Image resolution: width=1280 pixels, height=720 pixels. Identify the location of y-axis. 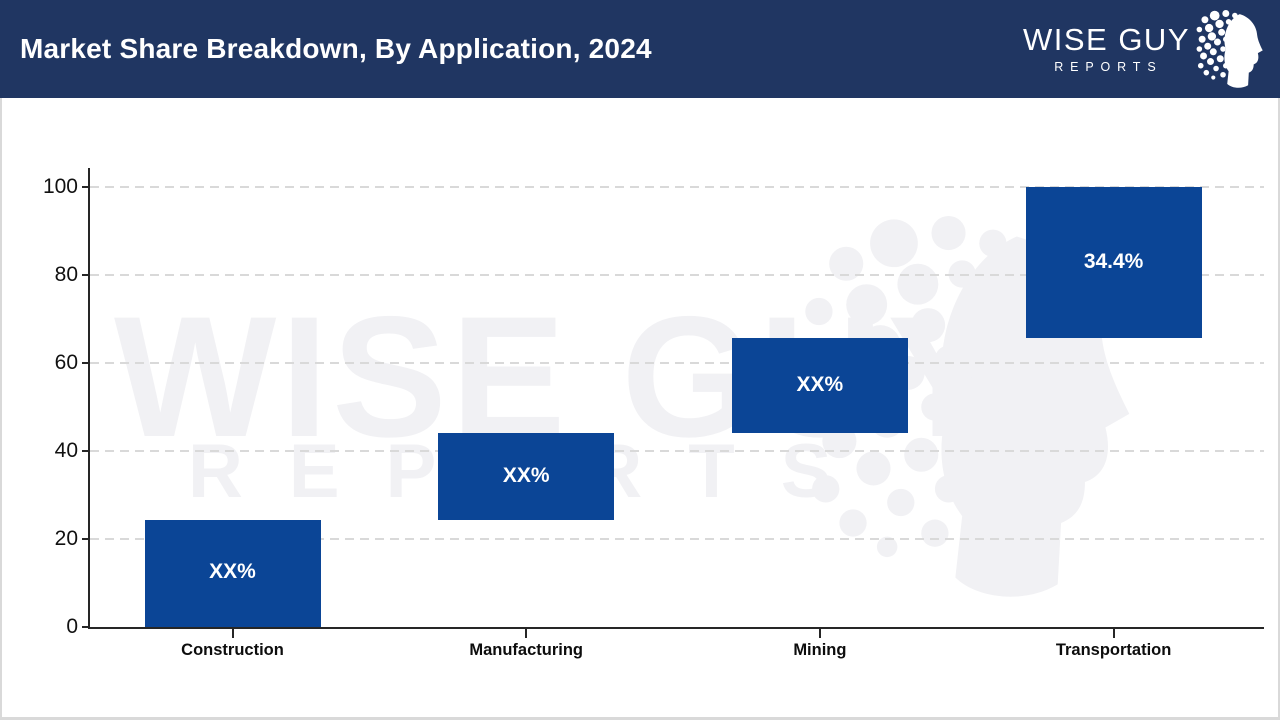
(89, 398).